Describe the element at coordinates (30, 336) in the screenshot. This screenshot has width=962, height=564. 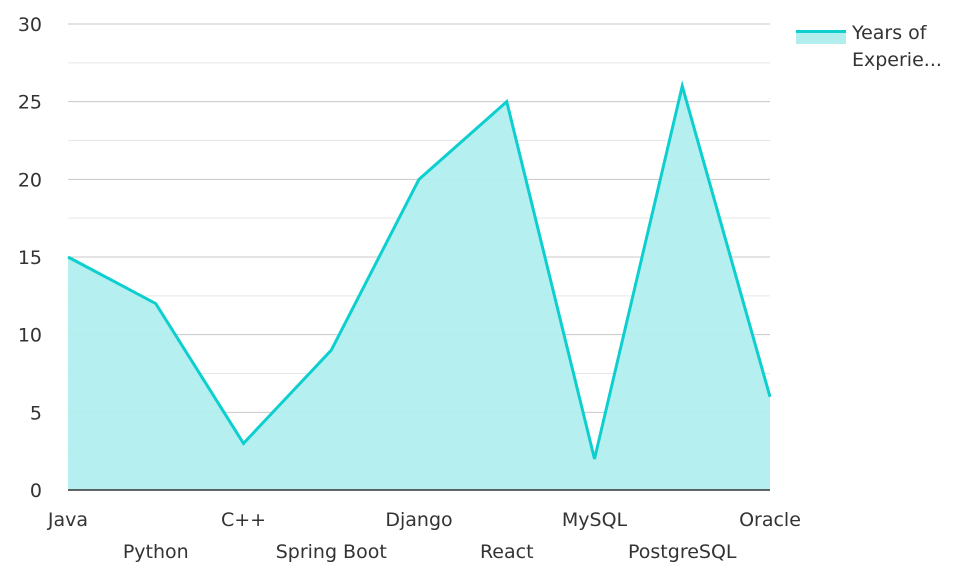
I see `y-tick-label: 10` at that location.